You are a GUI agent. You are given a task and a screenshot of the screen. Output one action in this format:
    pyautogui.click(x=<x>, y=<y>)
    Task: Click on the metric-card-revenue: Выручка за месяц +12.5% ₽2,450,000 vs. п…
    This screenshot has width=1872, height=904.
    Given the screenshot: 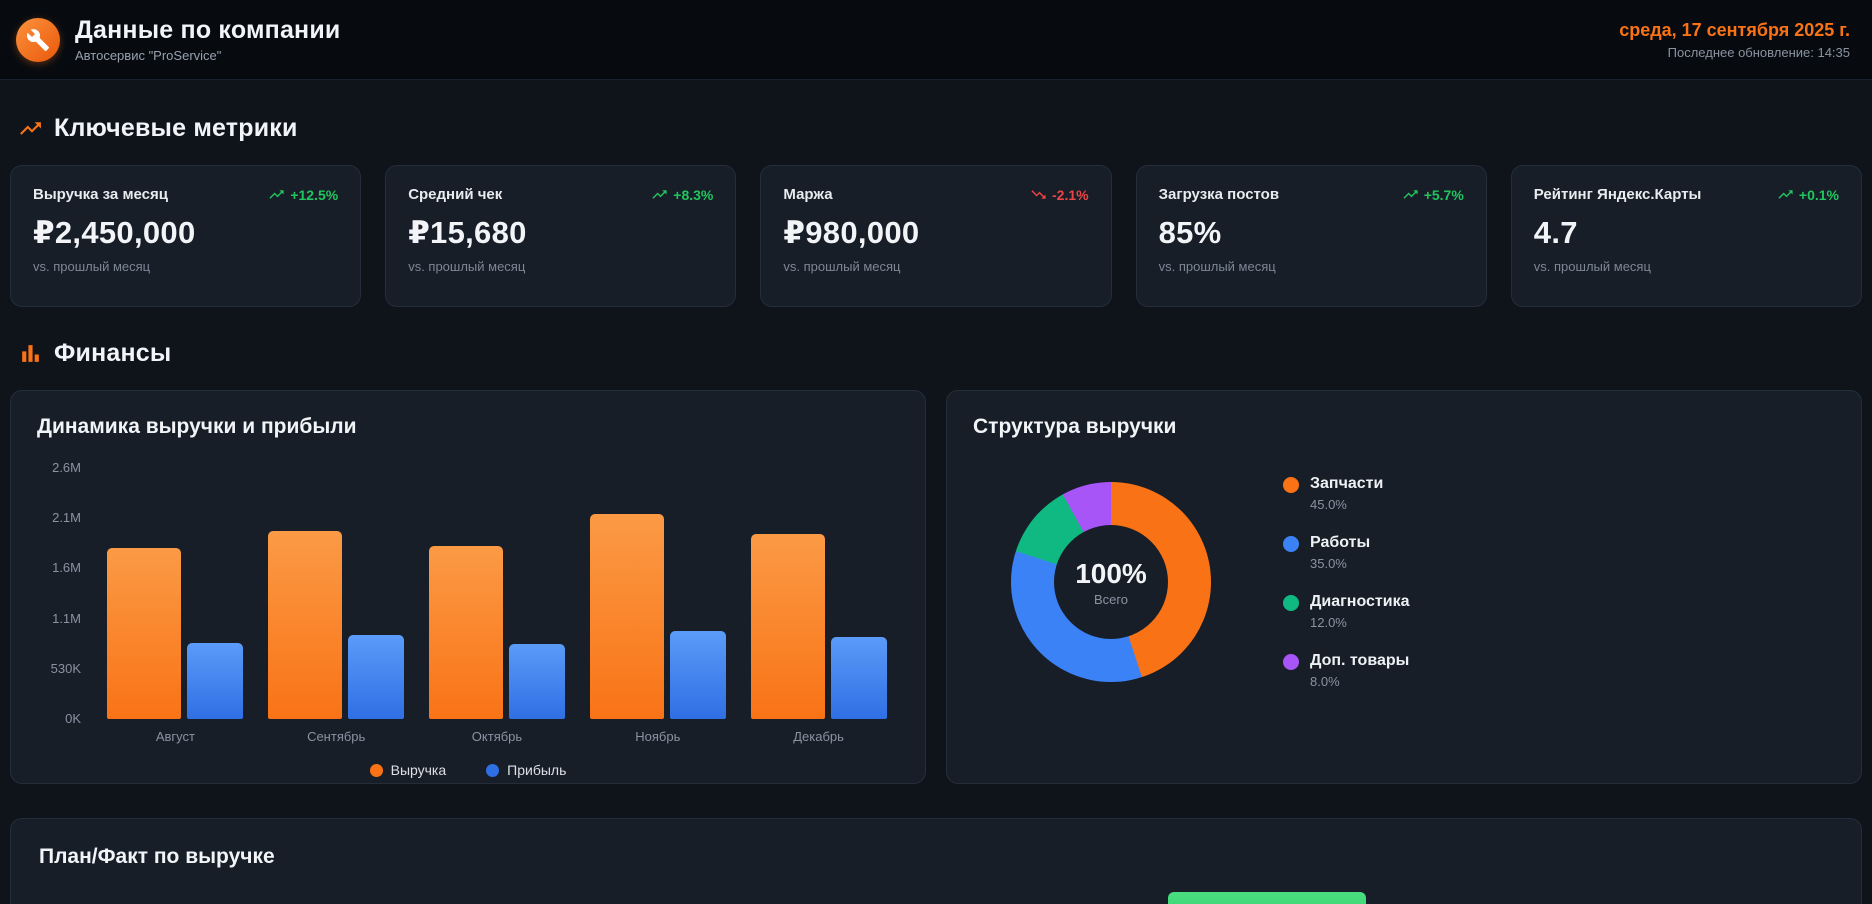 What is the action you would take?
    pyautogui.click(x=186, y=236)
    